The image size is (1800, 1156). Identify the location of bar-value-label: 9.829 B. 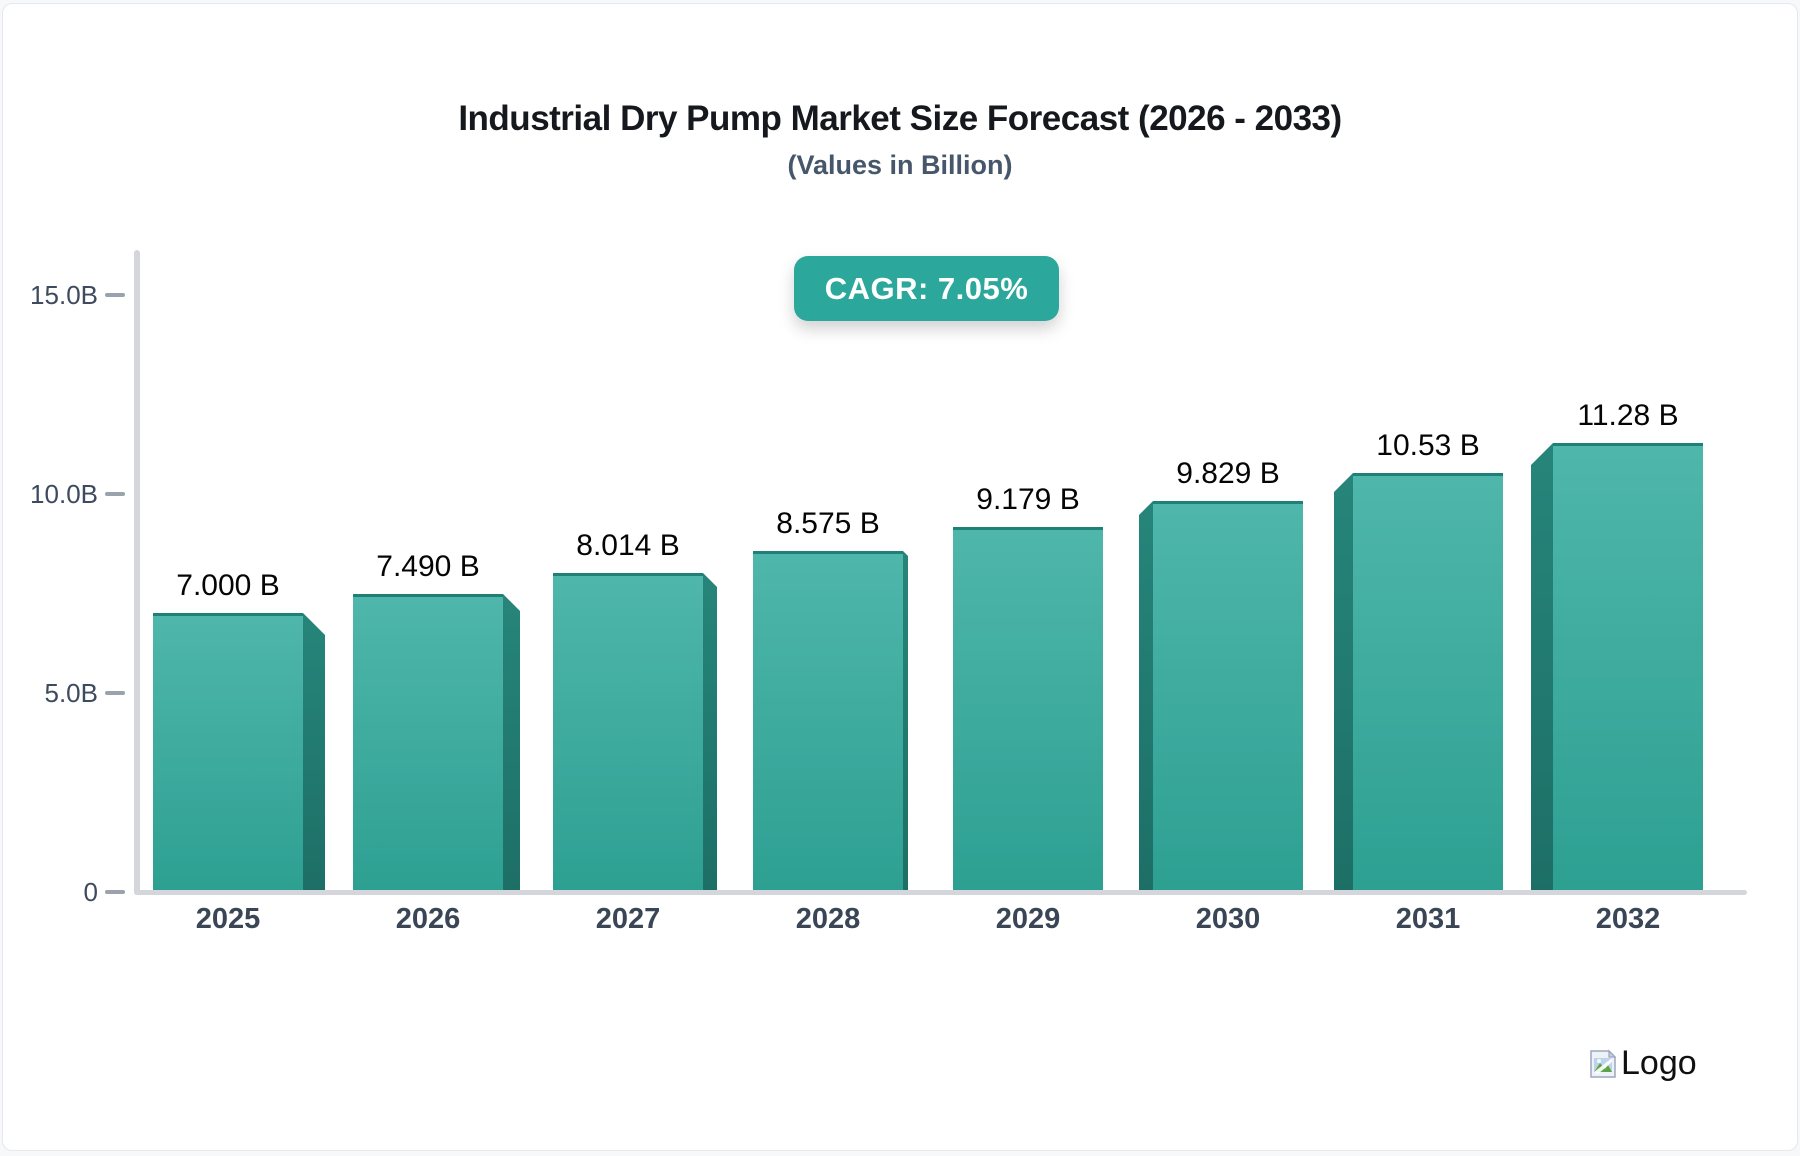
(1228, 473).